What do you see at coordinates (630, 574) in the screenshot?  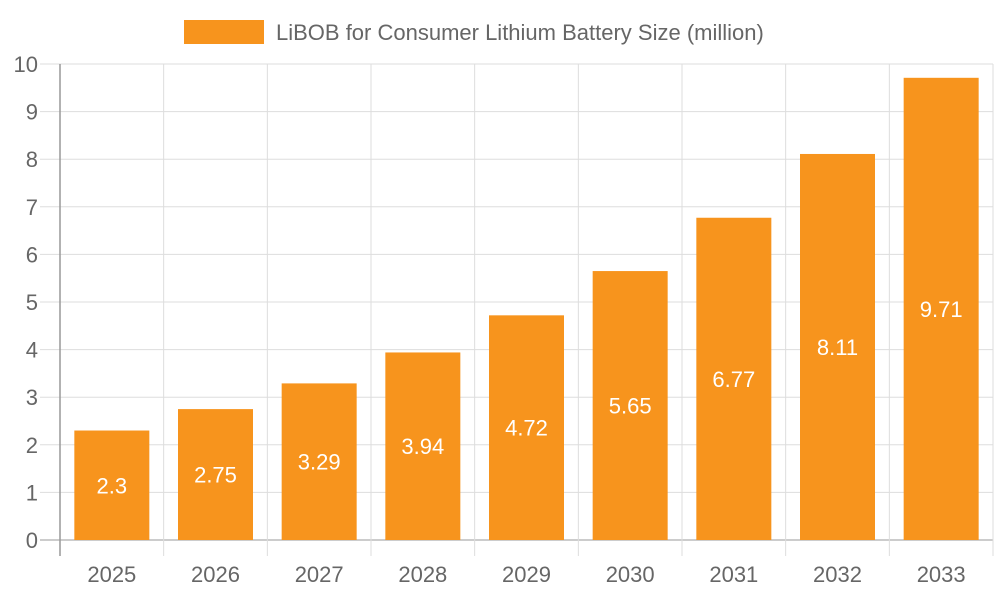 I see `x-tick-label: 2030` at bounding box center [630, 574].